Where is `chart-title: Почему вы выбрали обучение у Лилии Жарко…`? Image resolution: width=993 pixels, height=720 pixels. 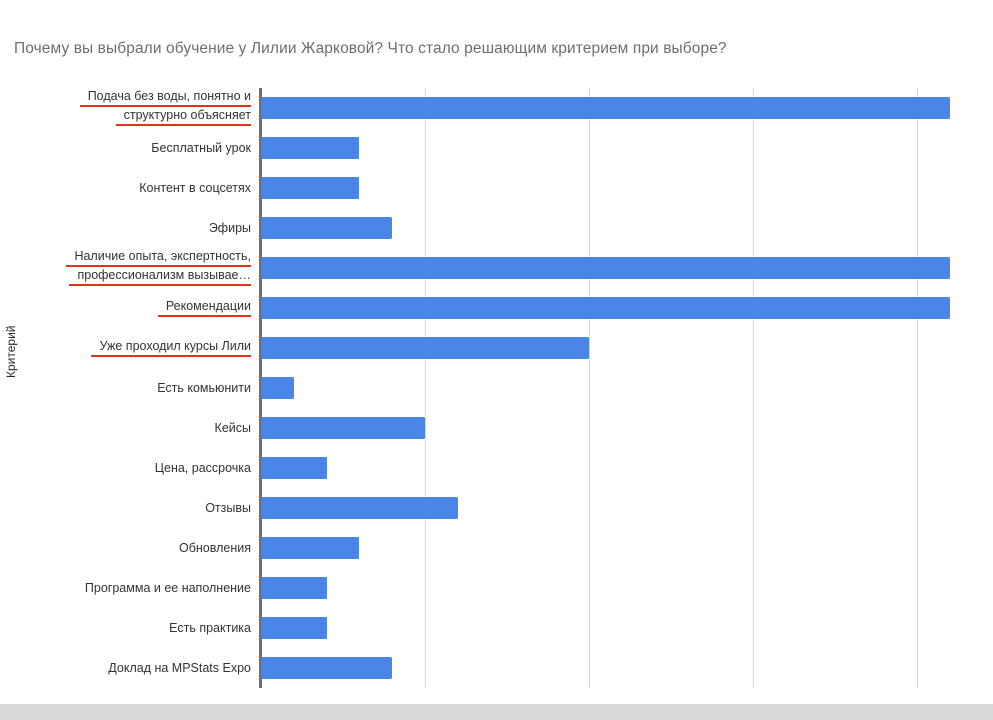 chart-title: Почему вы выбрали обучение у Лилии Жарко… is located at coordinates (370, 48).